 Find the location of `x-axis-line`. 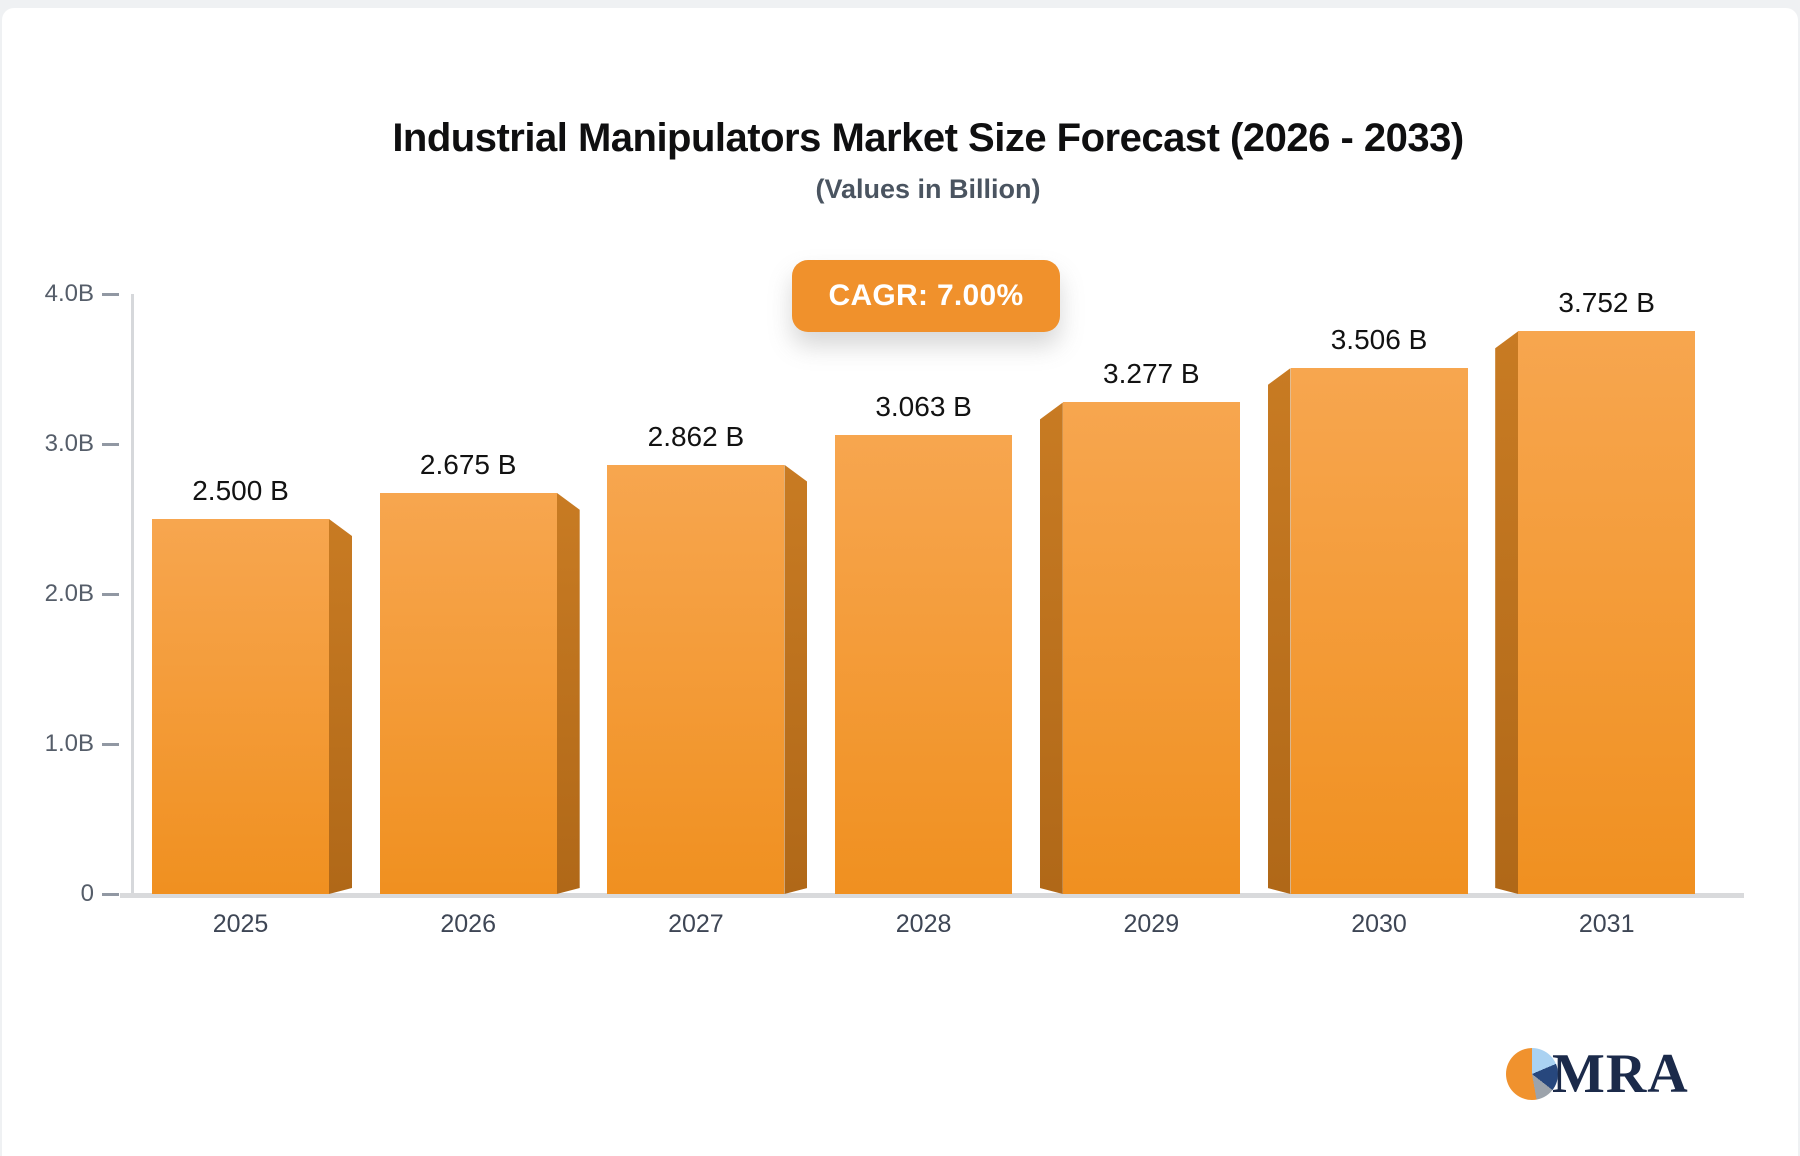

x-axis-line is located at coordinates (932, 895).